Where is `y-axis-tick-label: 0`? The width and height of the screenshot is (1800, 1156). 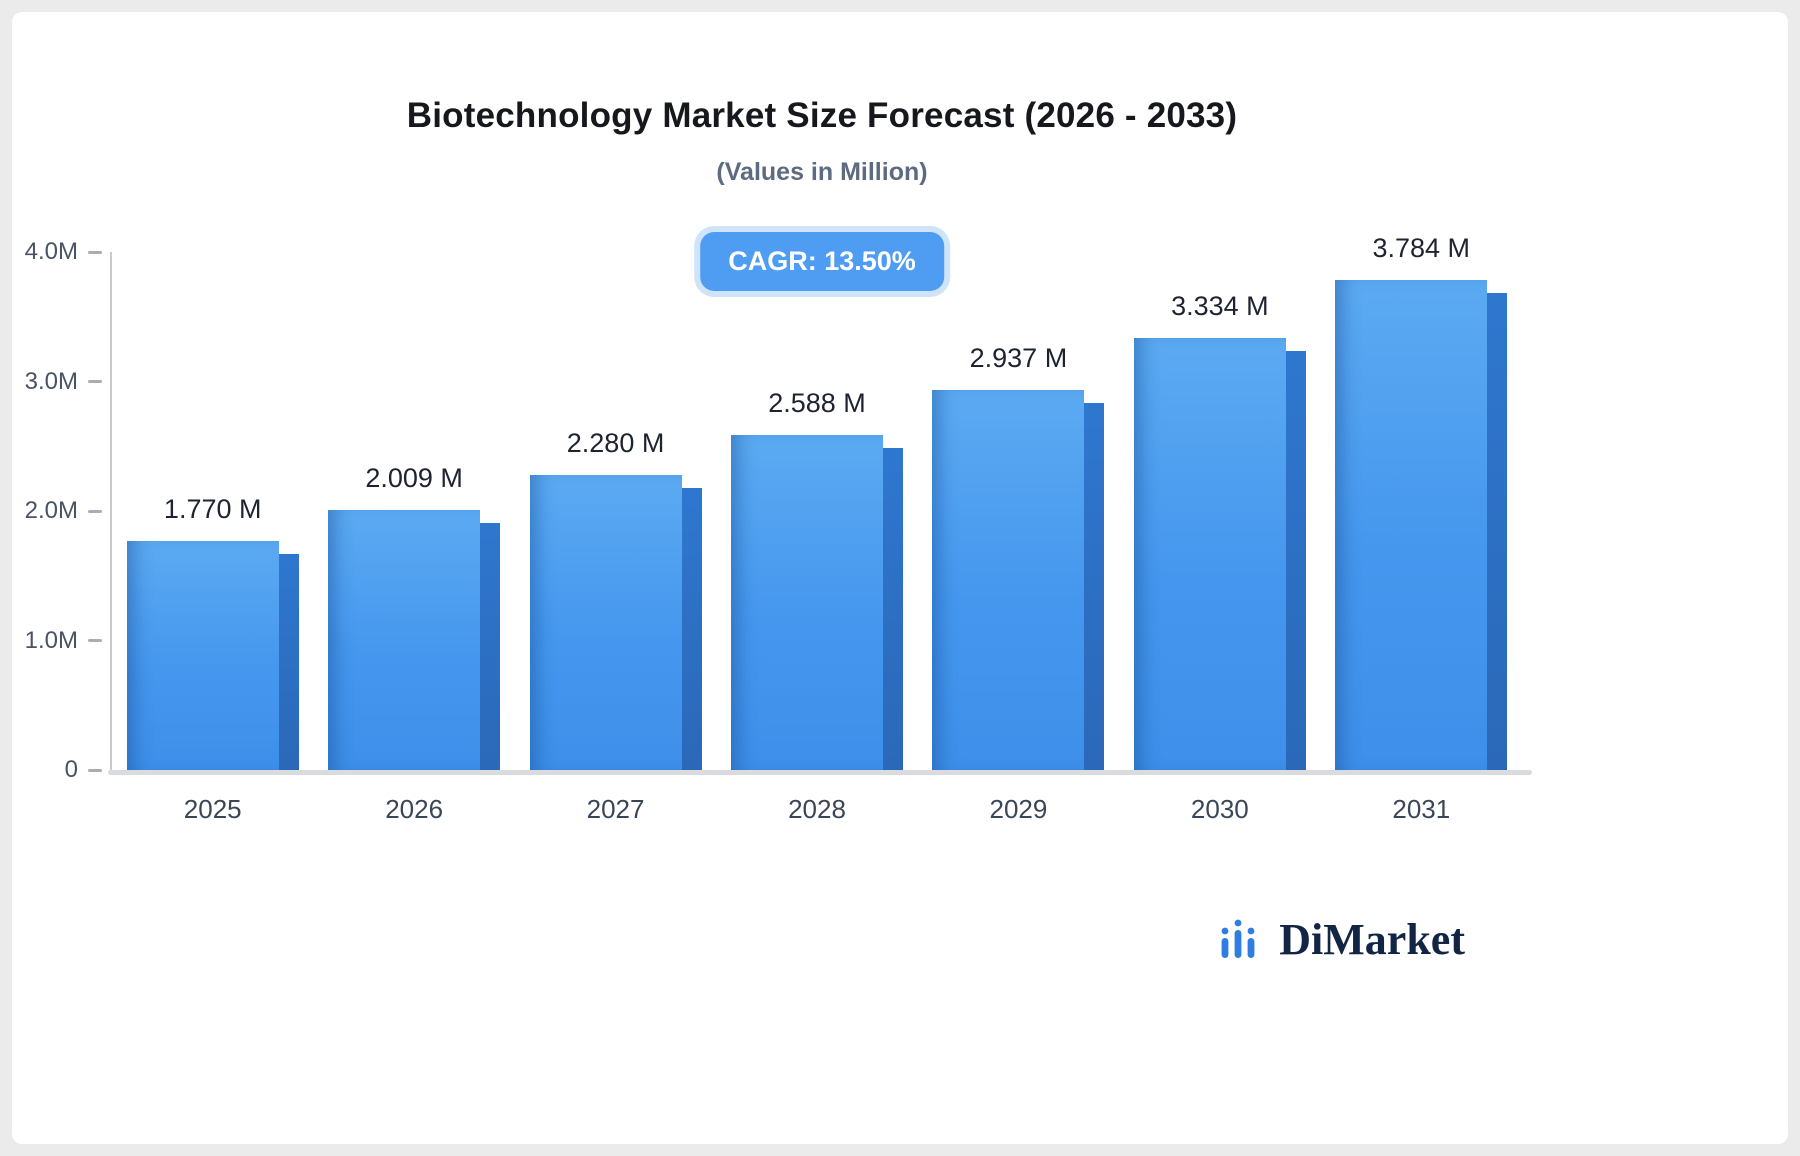
y-axis-tick-label: 0 is located at coordinates (71, 769).